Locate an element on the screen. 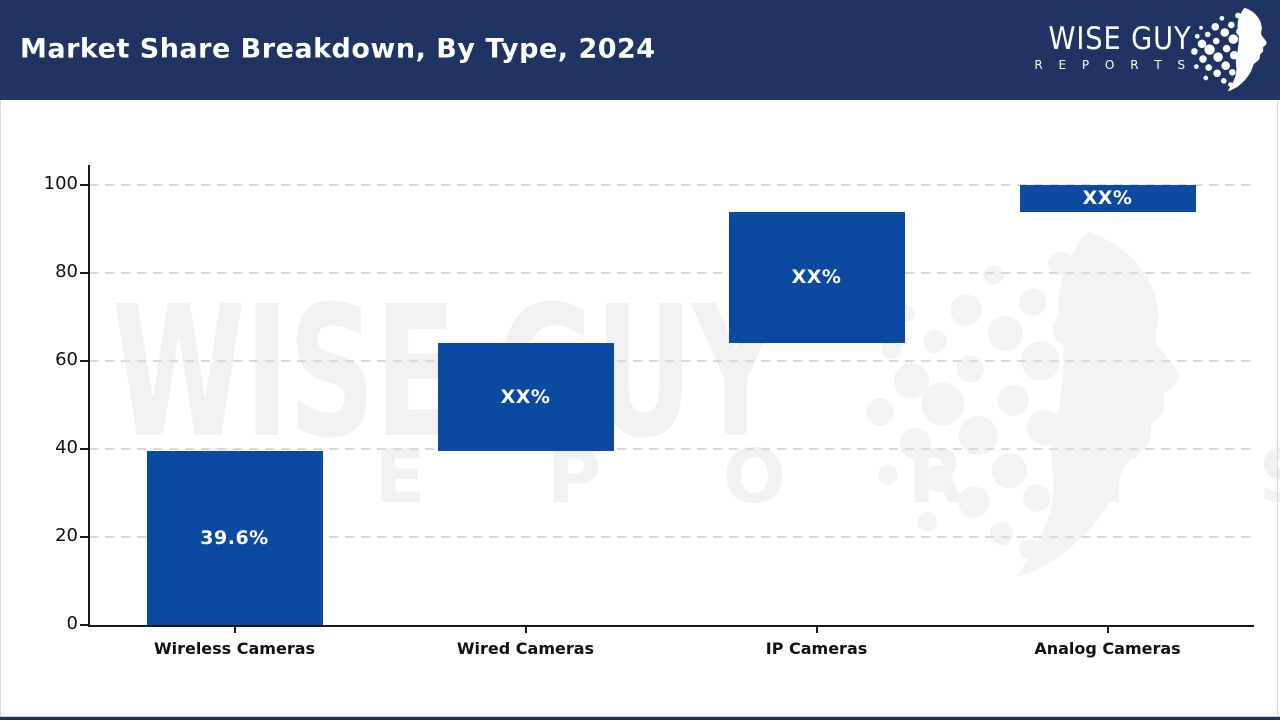 The width and height of the screenshot is (1280, 720). left-border is located at coordinates (0, 408).